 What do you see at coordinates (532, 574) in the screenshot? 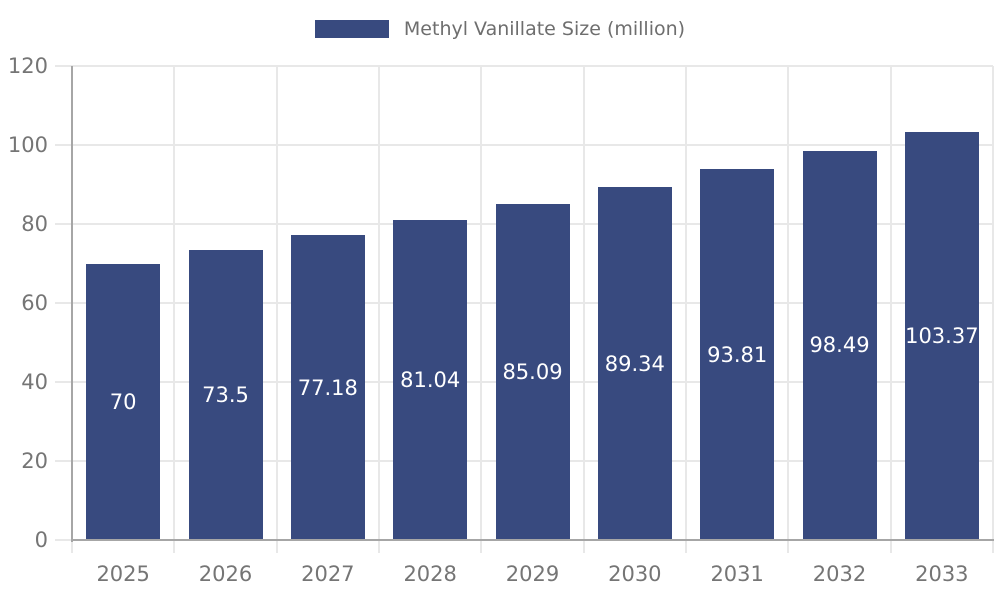
I see `x-axis-tick-label: 2029` at bounding box center [532, 574].